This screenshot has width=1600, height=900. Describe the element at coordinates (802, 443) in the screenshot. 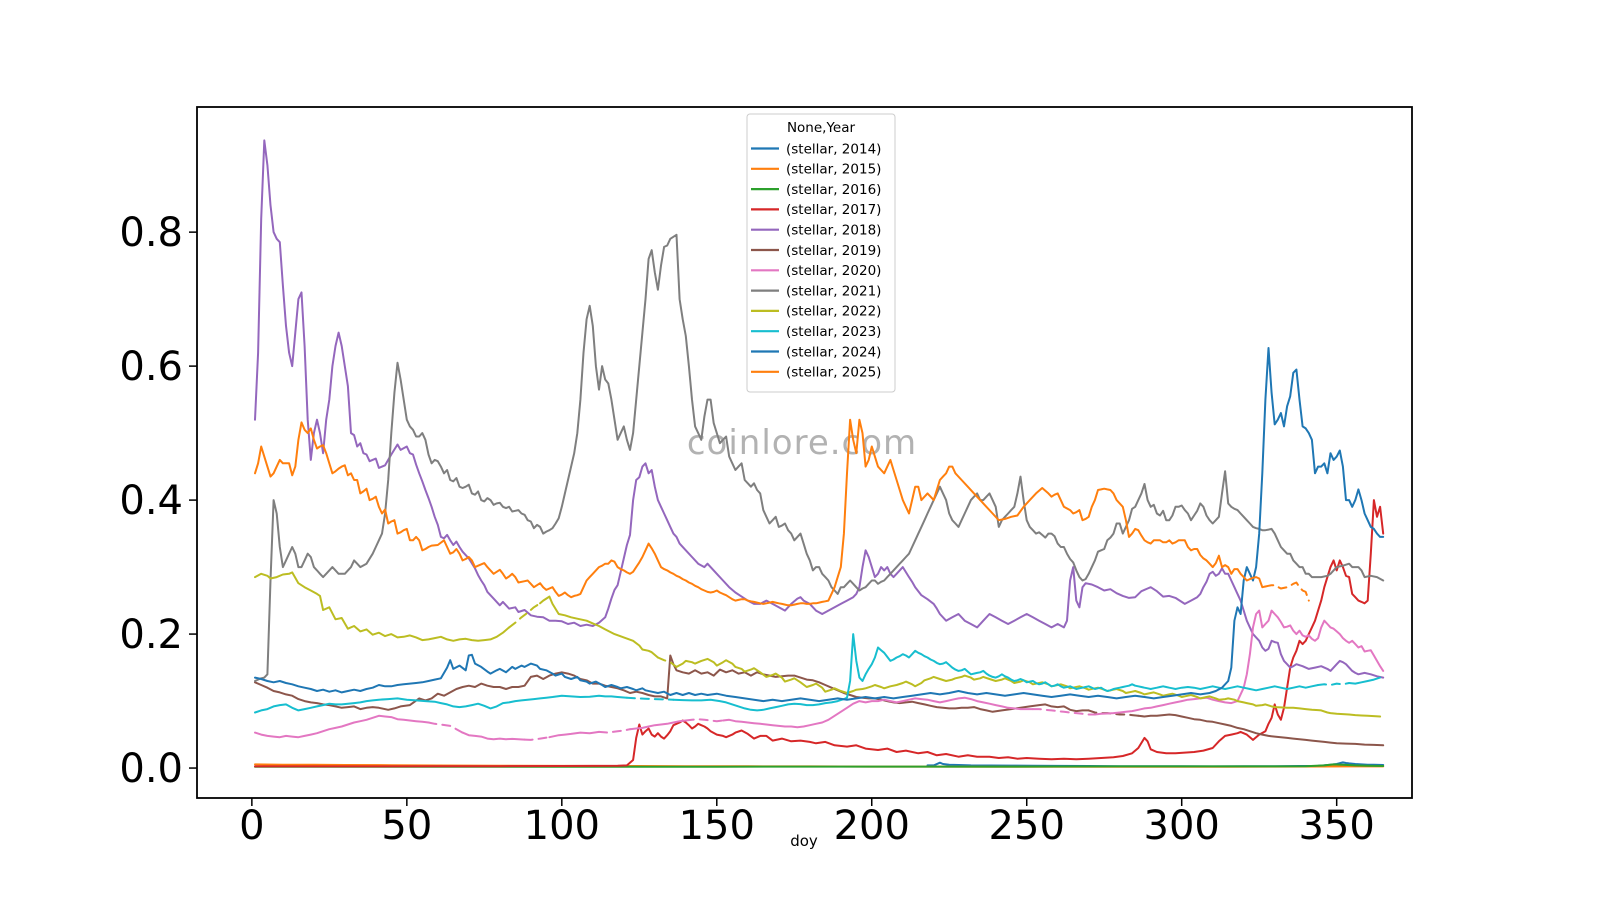

I see `watermark: coinlore.com` at that location.